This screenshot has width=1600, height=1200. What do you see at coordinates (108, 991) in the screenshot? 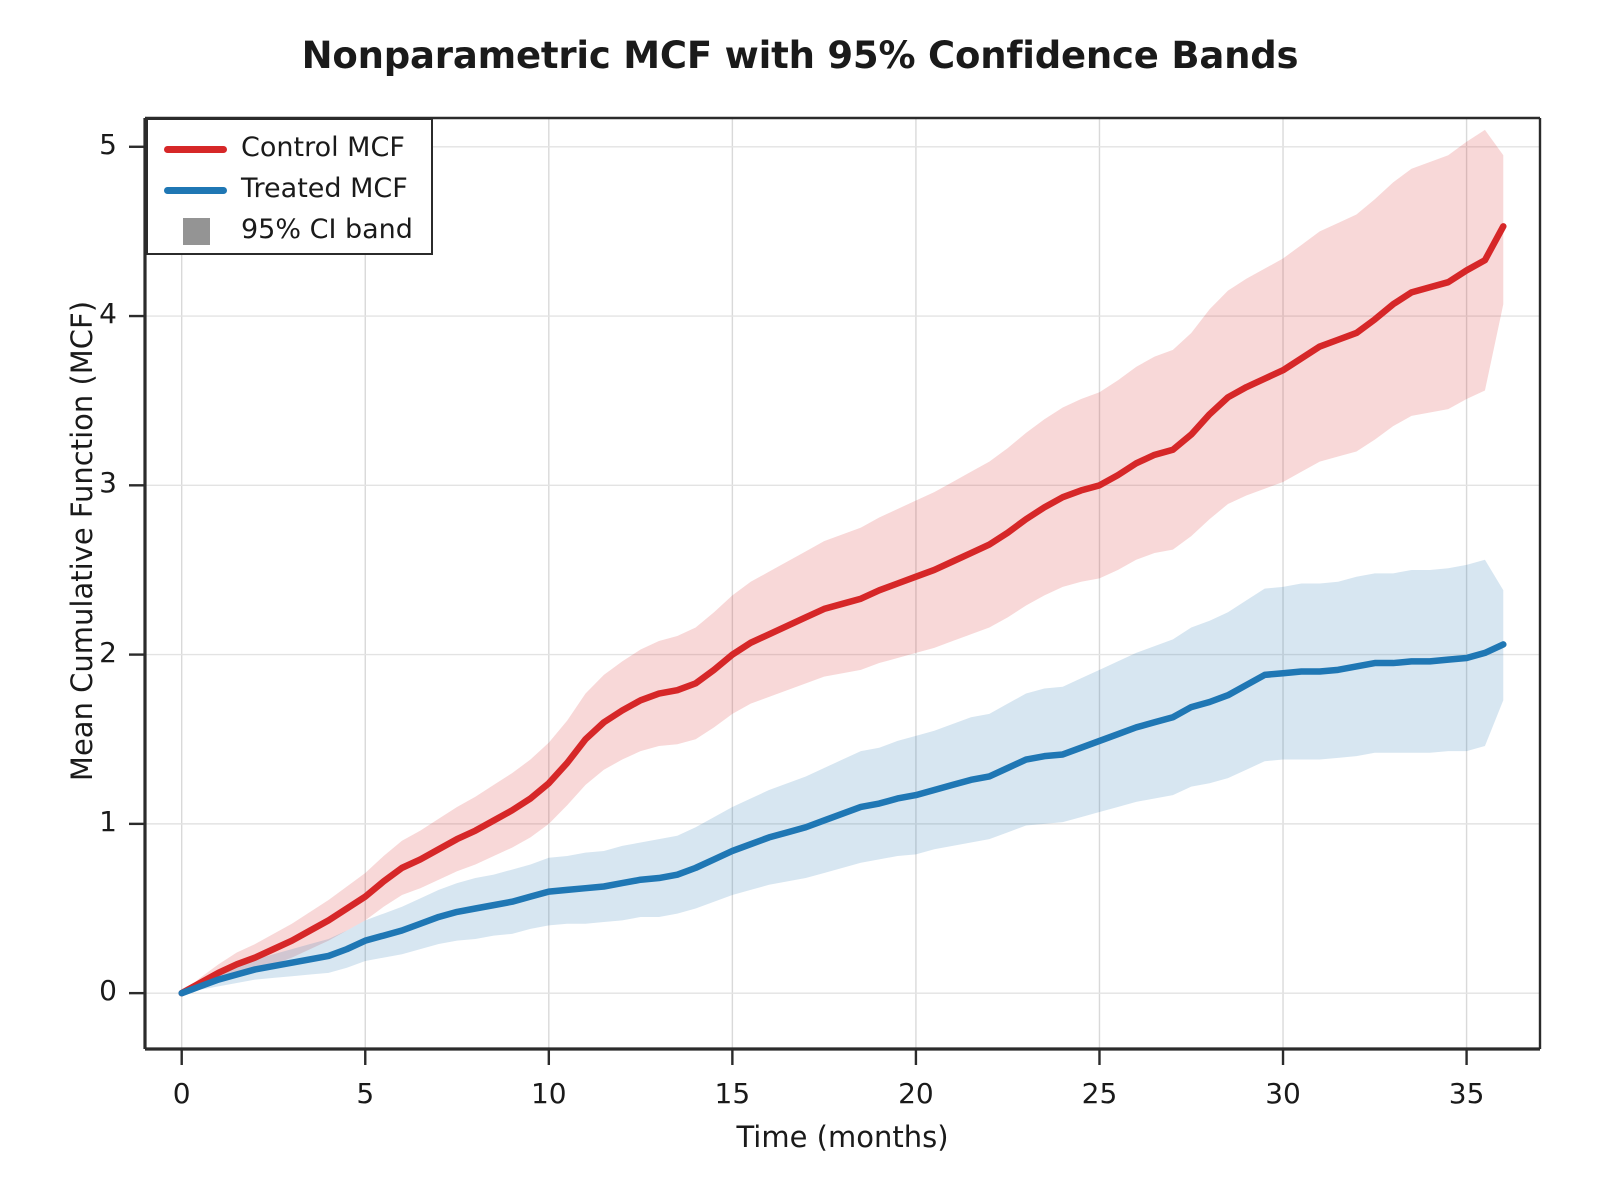
I see `y-tick-label: 0` at bounding box center [108, 991].